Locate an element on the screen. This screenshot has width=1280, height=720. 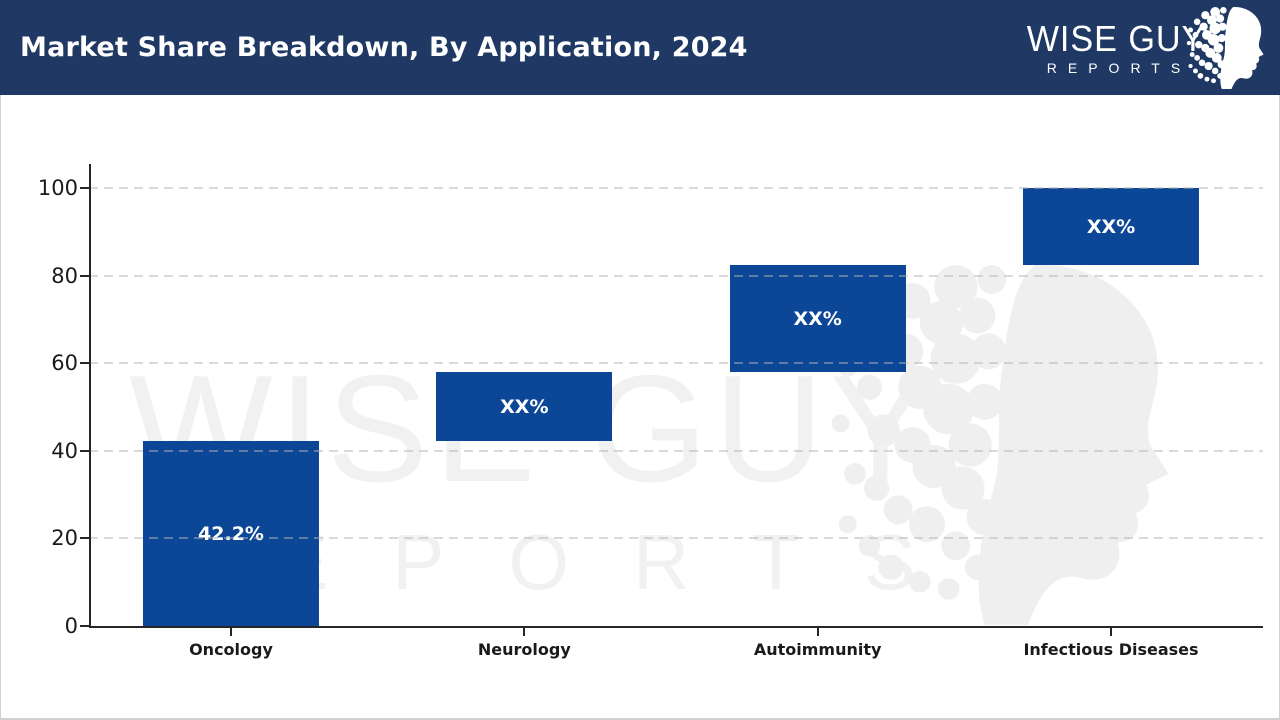
bar-value-label: 42.2% is located at coordinates (231, 533).